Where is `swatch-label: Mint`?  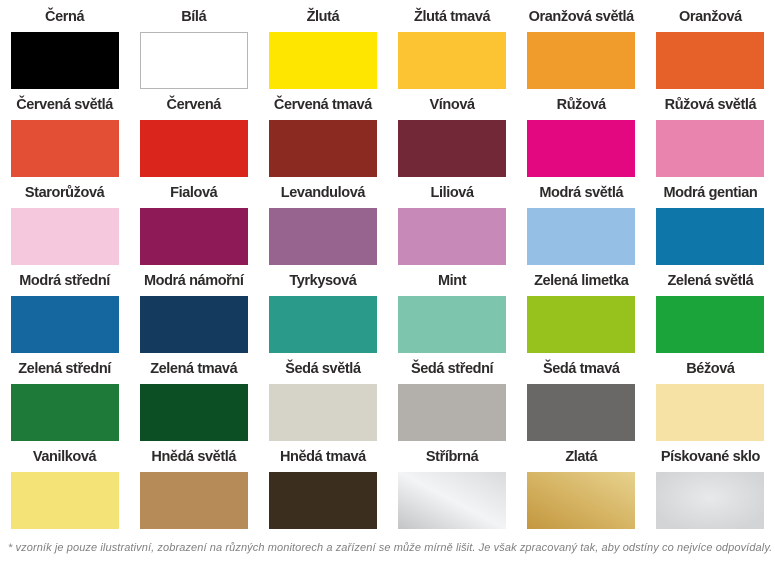 swatch-label: Mint is located at coordinates (452, 281).